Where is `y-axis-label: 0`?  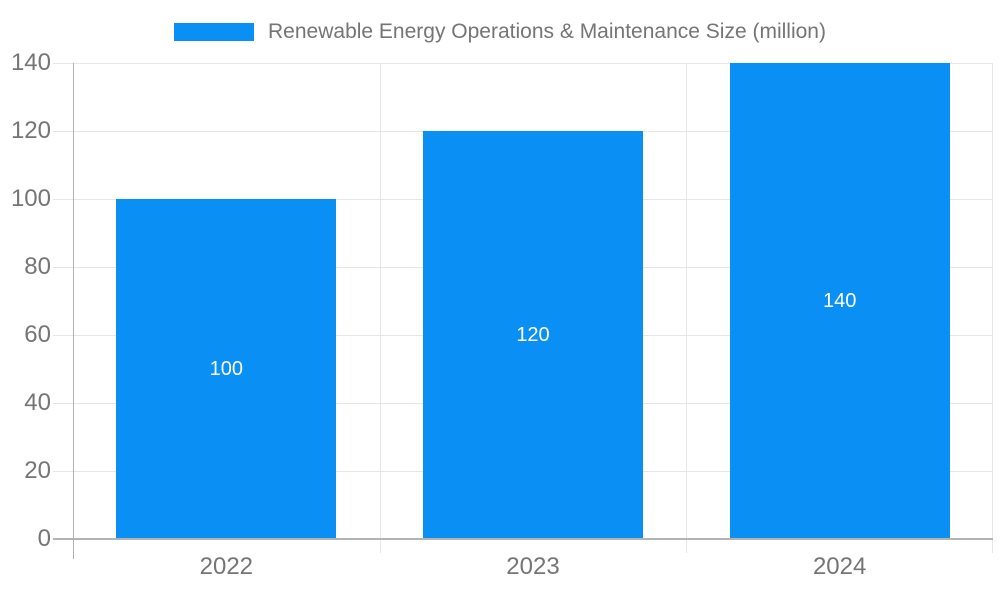
y-axis-label: 0 is located at coordinates (44, 538).